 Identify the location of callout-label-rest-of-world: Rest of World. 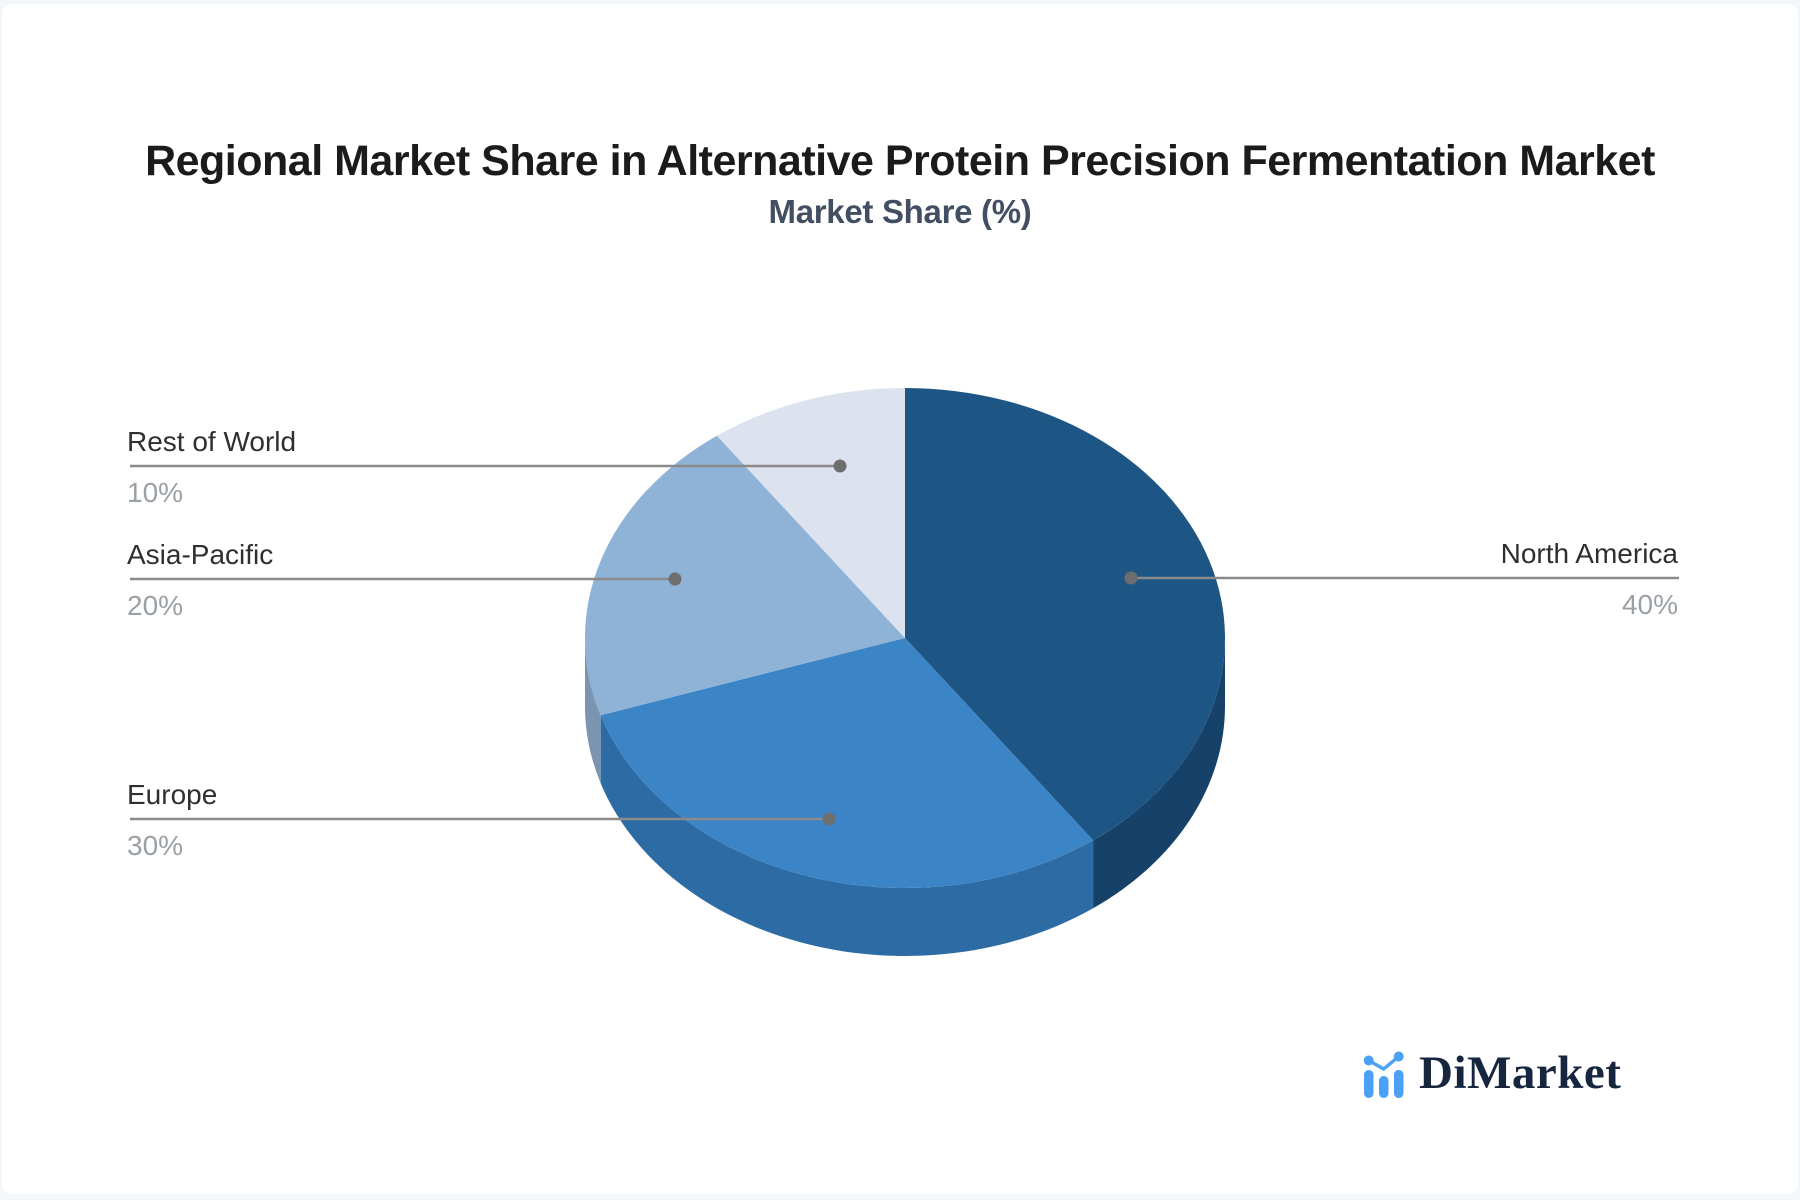
(212, 441).